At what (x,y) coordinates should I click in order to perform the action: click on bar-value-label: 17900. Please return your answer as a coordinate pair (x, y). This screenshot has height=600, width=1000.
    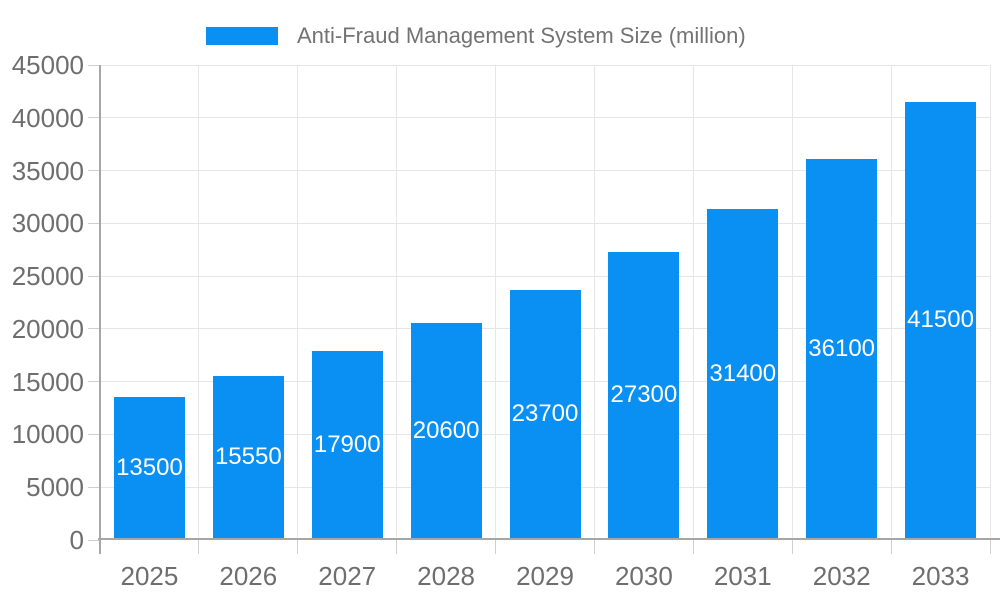
    Looking at the image, I should click on (347, 444).